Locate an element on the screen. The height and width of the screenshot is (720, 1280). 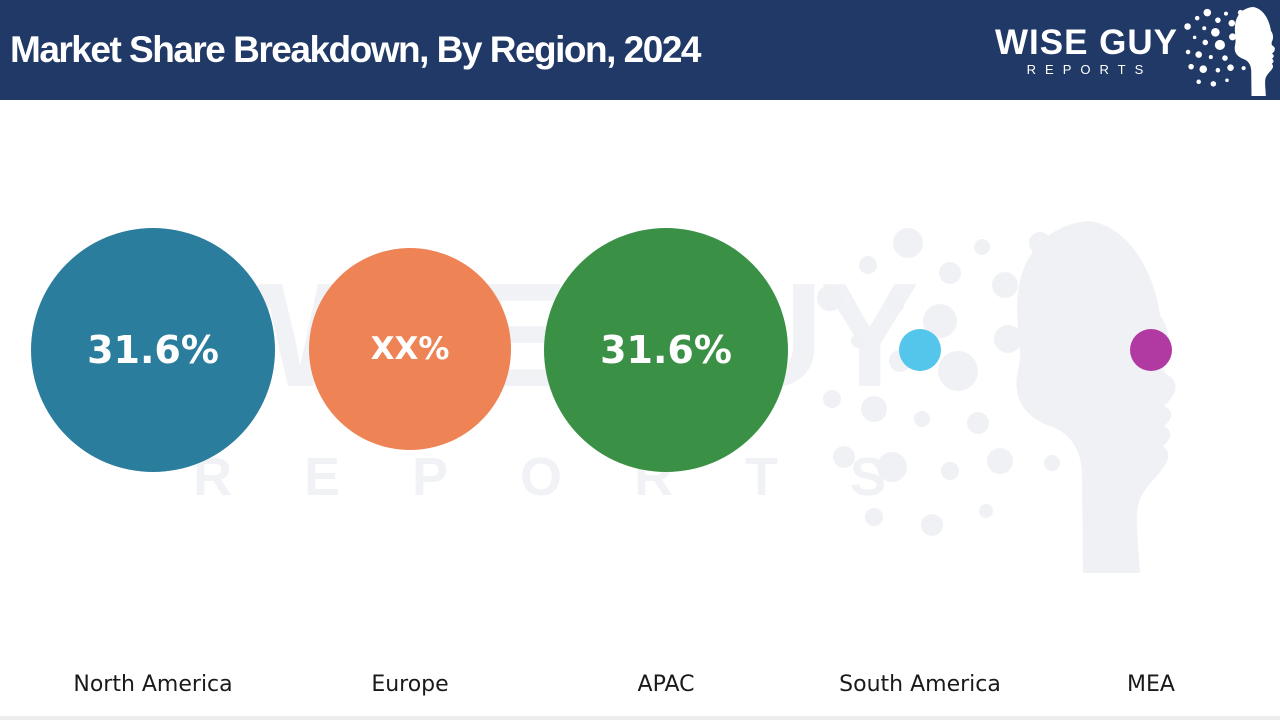
watermark-text-reports: REPORTS is located at coordinates (576, 477).